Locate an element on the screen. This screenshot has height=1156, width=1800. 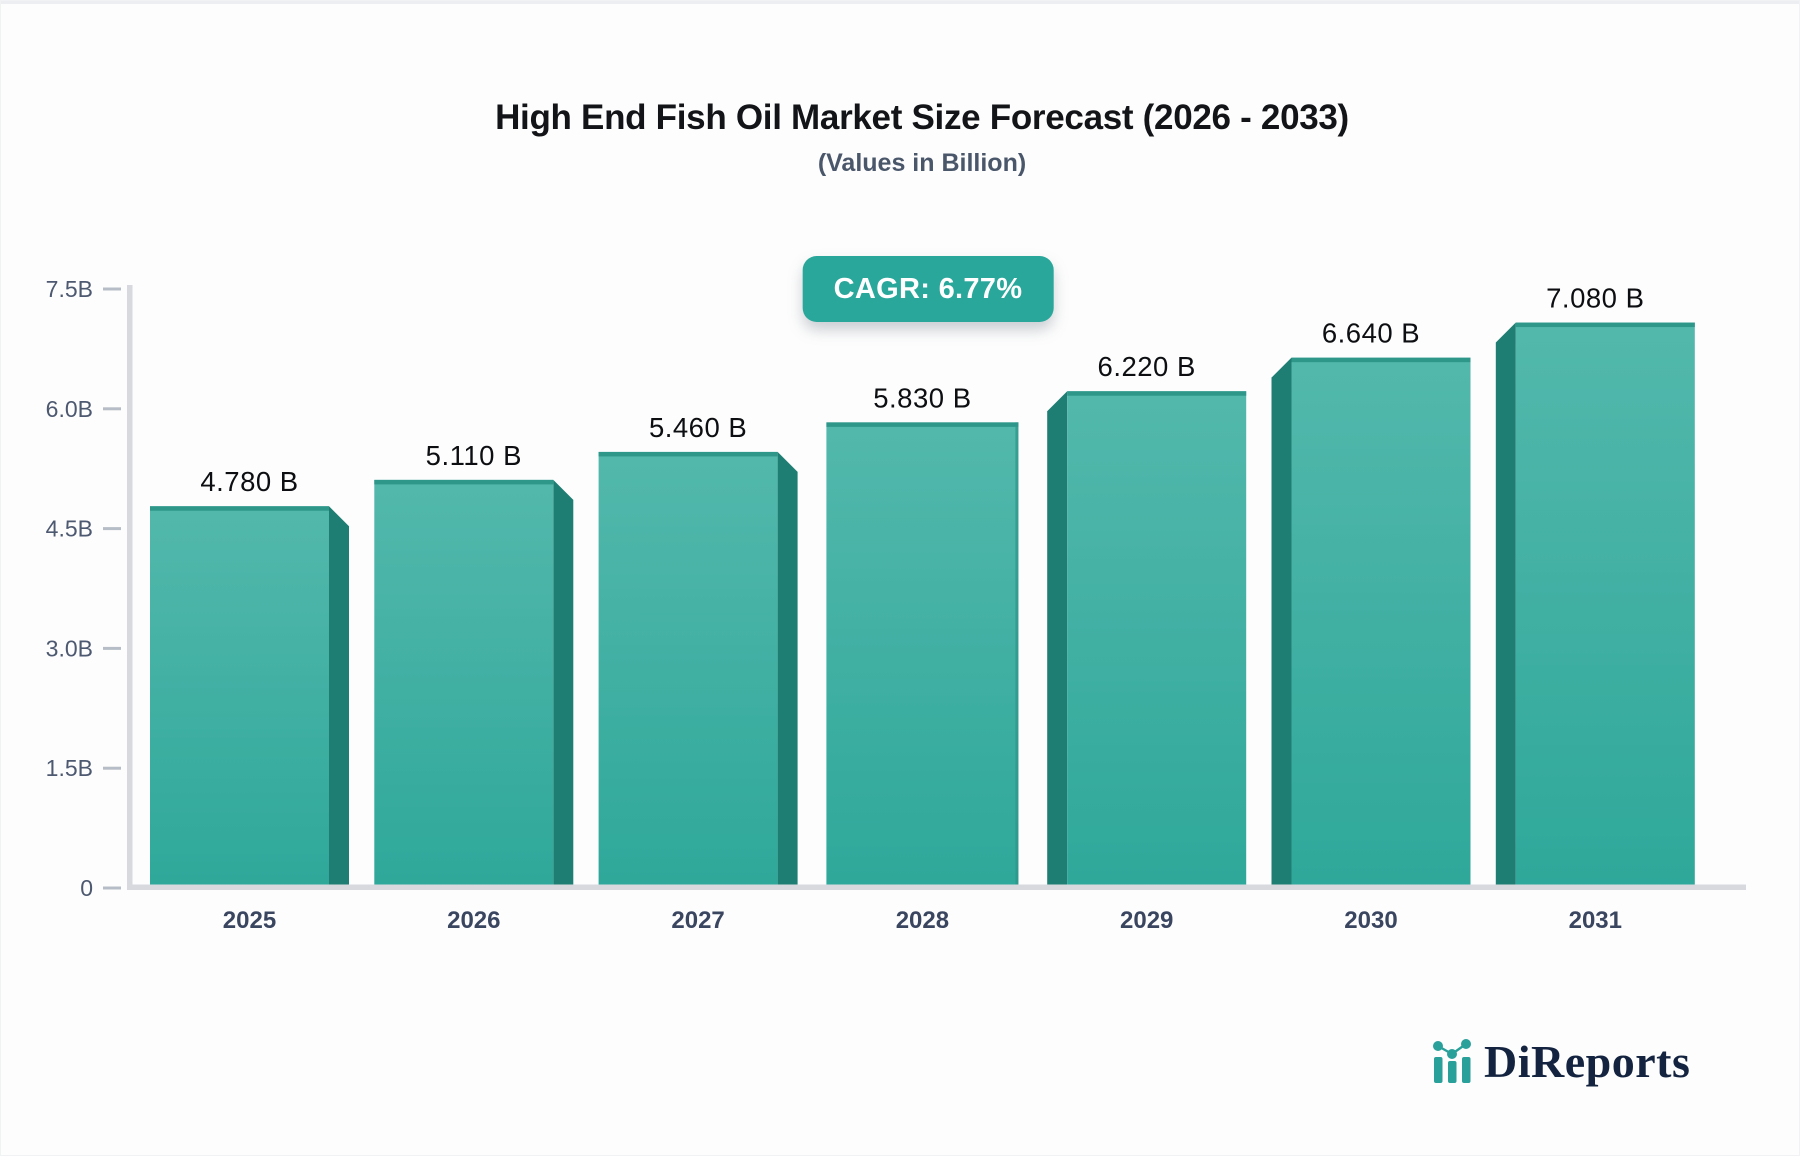
direports-logo-icon is located at coordinates (1452, 1061).